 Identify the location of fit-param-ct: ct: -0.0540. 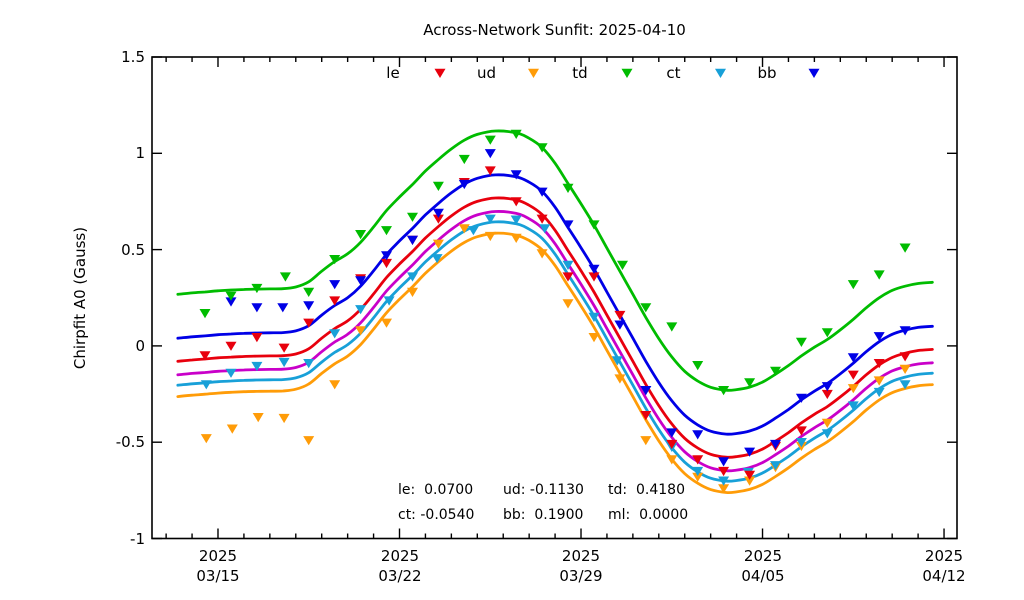
(436, 515).